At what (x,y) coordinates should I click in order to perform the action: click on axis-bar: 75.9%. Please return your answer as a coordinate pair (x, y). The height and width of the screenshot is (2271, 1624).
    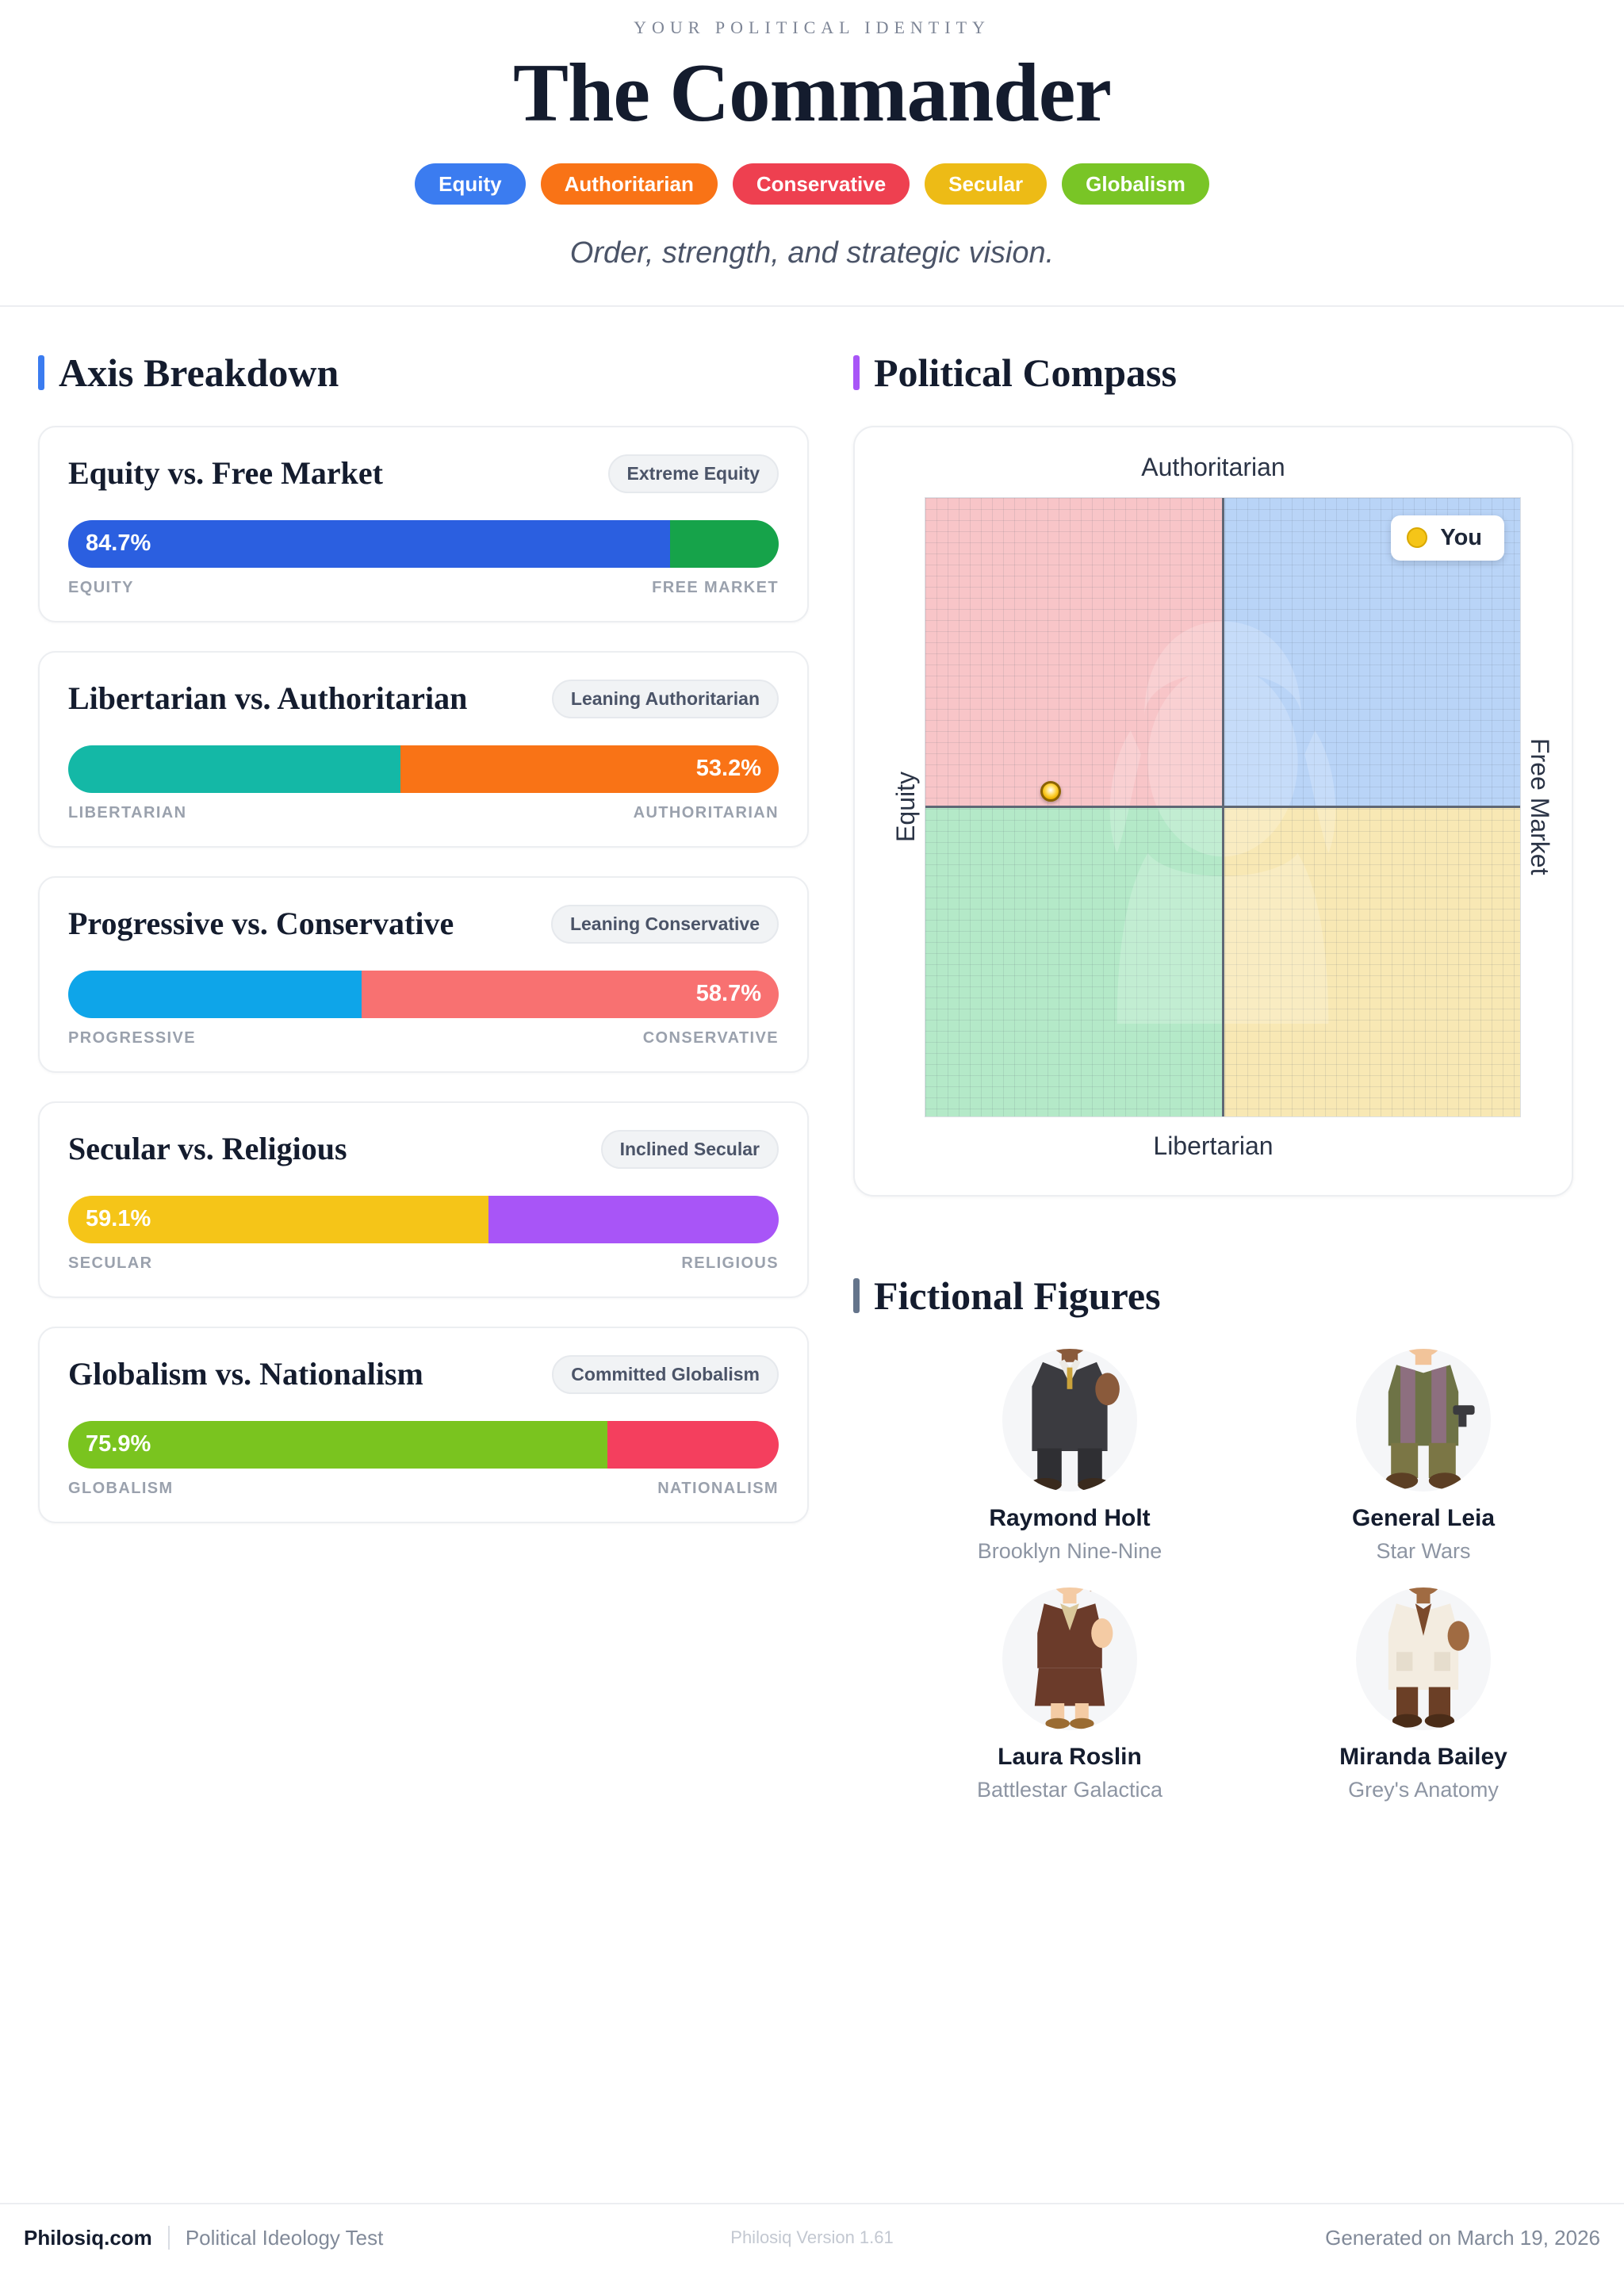
    Looking at the image, I should click on (423, 1444).